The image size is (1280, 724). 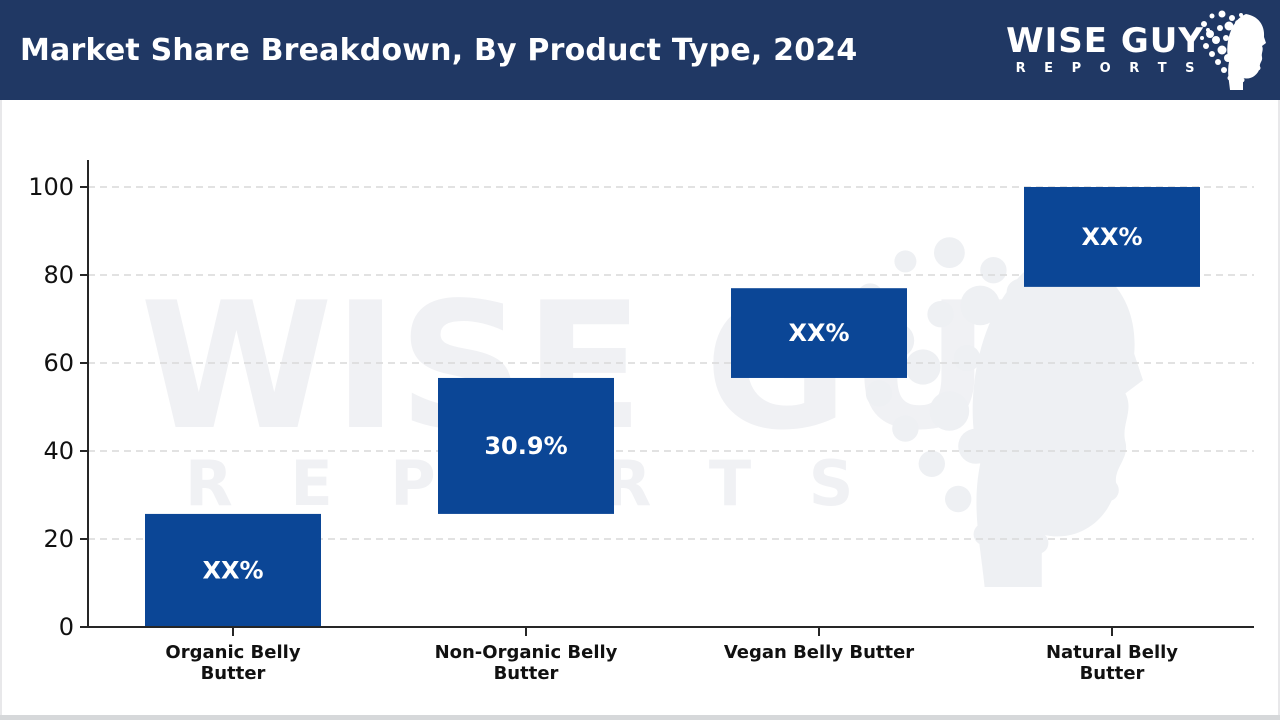 What do you see at coordinates (640, 717) in the screenshot?
I see `bottom-strip` at bounding box center [640, 717].